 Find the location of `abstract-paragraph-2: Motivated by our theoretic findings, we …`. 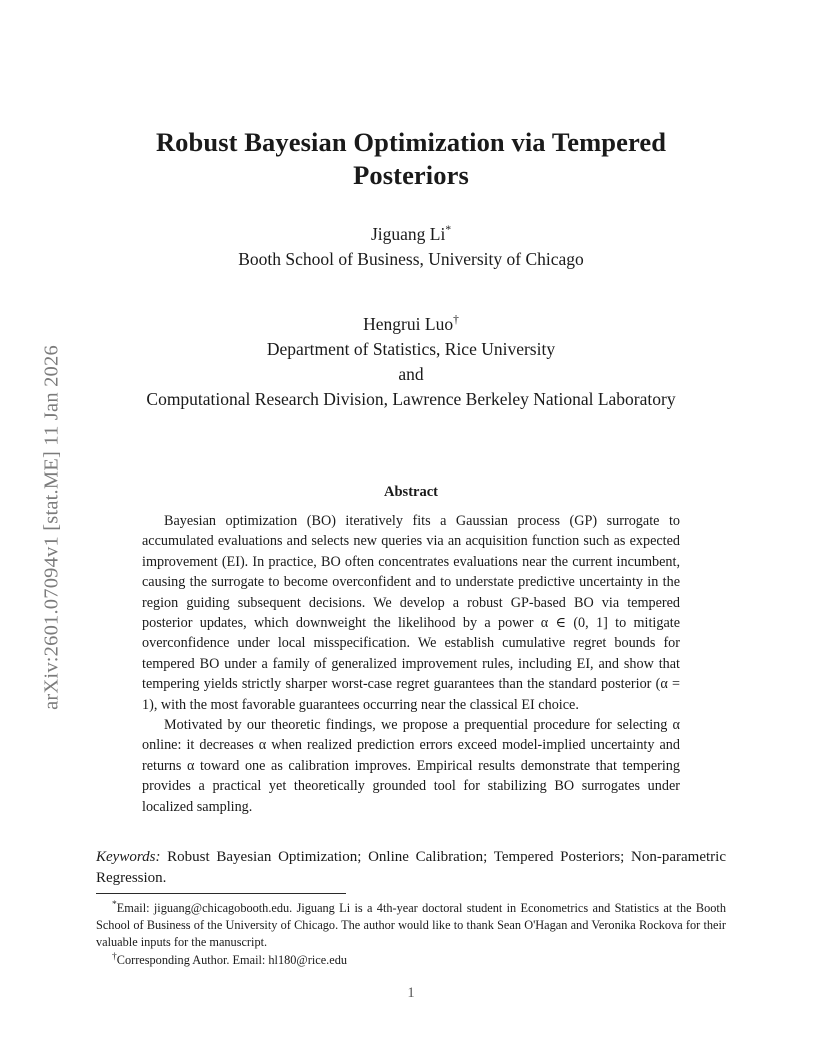

abstract-paragraph-2: Motivated by our theoretic findings, we … is located at coordinates (411, 766).